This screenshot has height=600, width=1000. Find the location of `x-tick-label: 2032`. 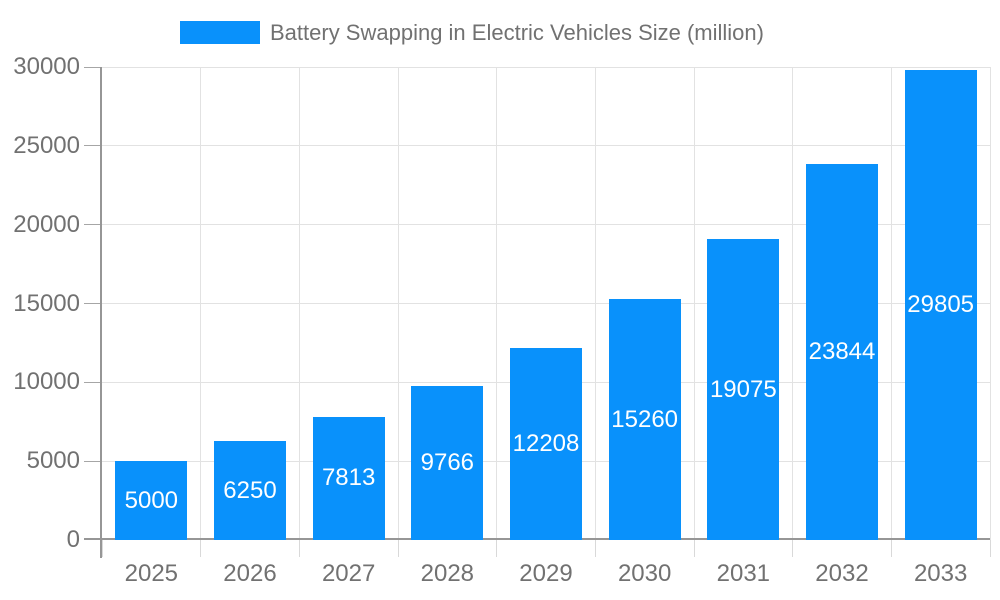

x-tick-label: 2032 is located at coordinates (842, 573).